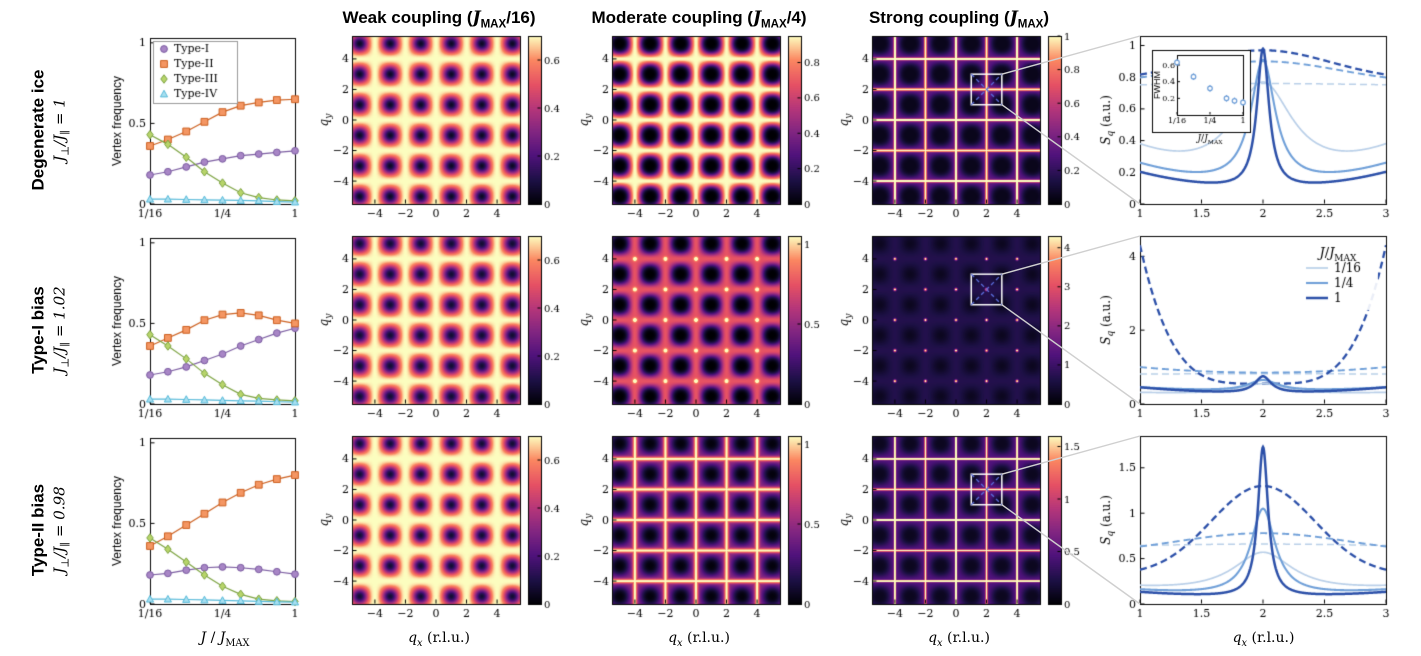  What do you see at coordinates (439, 18) in the screenshot?
I see `column-header-weak: Weak coupling (JMAX/16)` at bounding box center [439, 18].